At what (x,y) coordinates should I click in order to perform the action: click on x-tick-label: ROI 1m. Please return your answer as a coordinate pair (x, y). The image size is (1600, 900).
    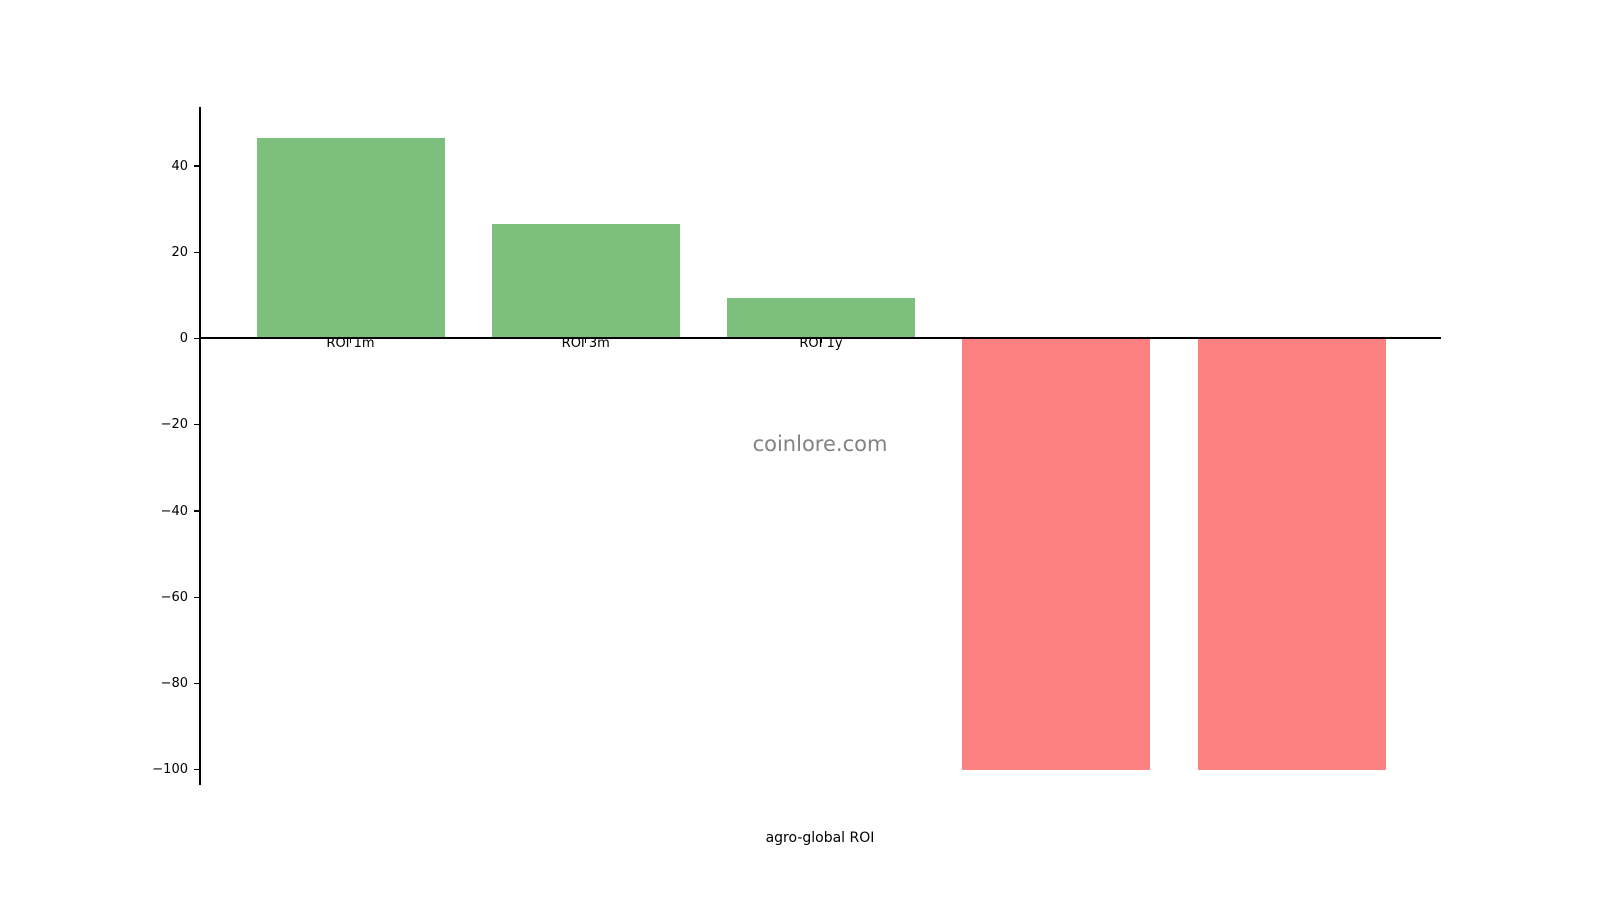
    Looking at the image, I should click on (350, 343).